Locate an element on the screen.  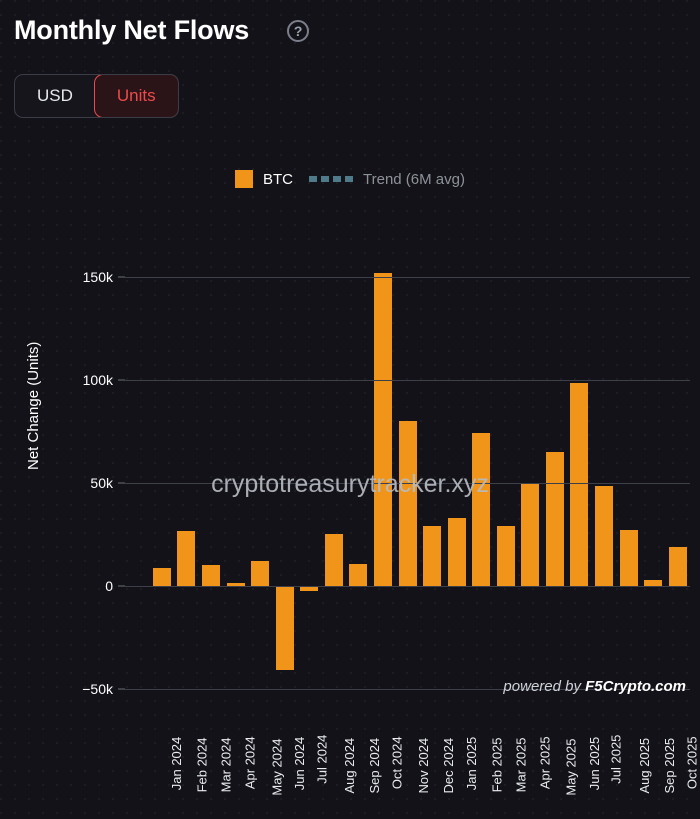
page-title: Monthly Net Flows is located at coordinates (132, 29).